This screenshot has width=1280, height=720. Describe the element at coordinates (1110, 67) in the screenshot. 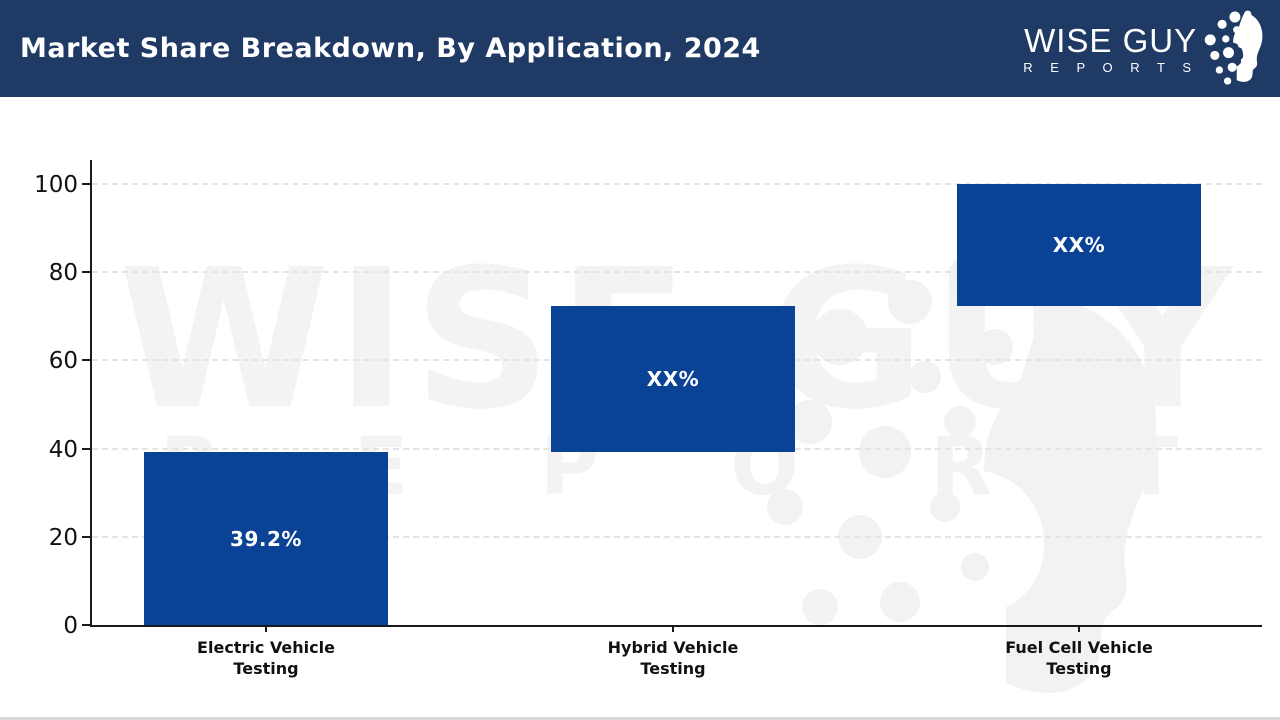

I see `logo-subtitle: R E P O R T S` at that location.